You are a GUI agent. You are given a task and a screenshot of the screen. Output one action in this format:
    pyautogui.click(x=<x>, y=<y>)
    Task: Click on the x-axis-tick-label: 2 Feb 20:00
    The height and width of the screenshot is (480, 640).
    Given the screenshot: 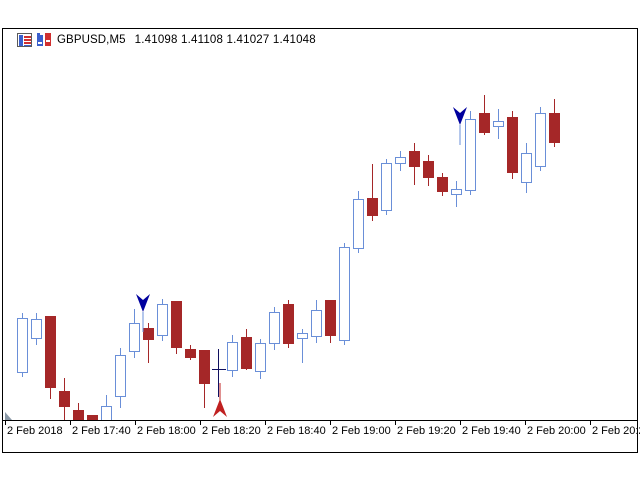 What is the action you would take?
    pyautogui.click(x=556, y=431)
    